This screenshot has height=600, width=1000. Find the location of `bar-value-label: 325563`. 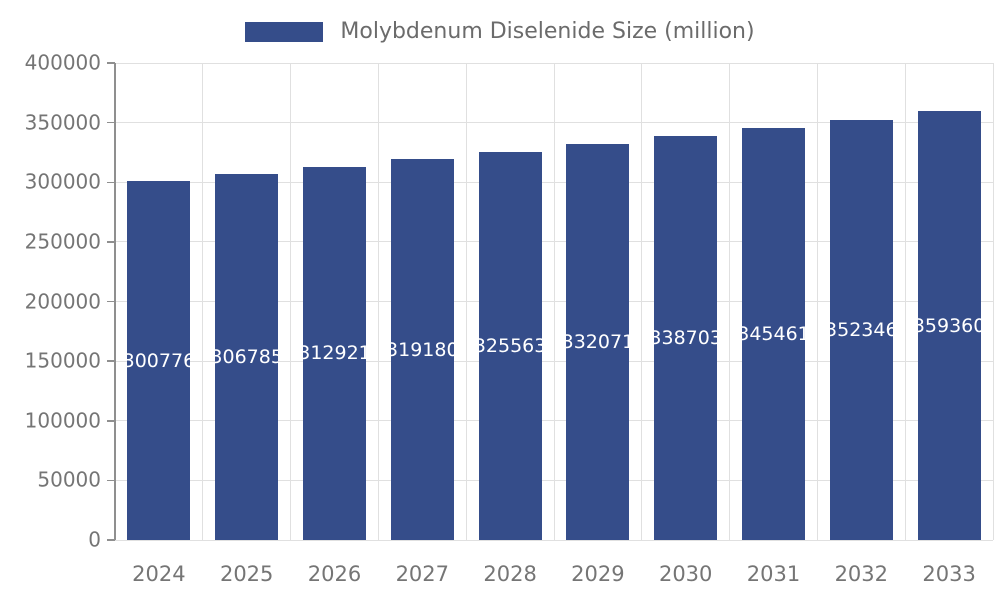

bar-value-label: 325563 is located at coordinates (510, 345).